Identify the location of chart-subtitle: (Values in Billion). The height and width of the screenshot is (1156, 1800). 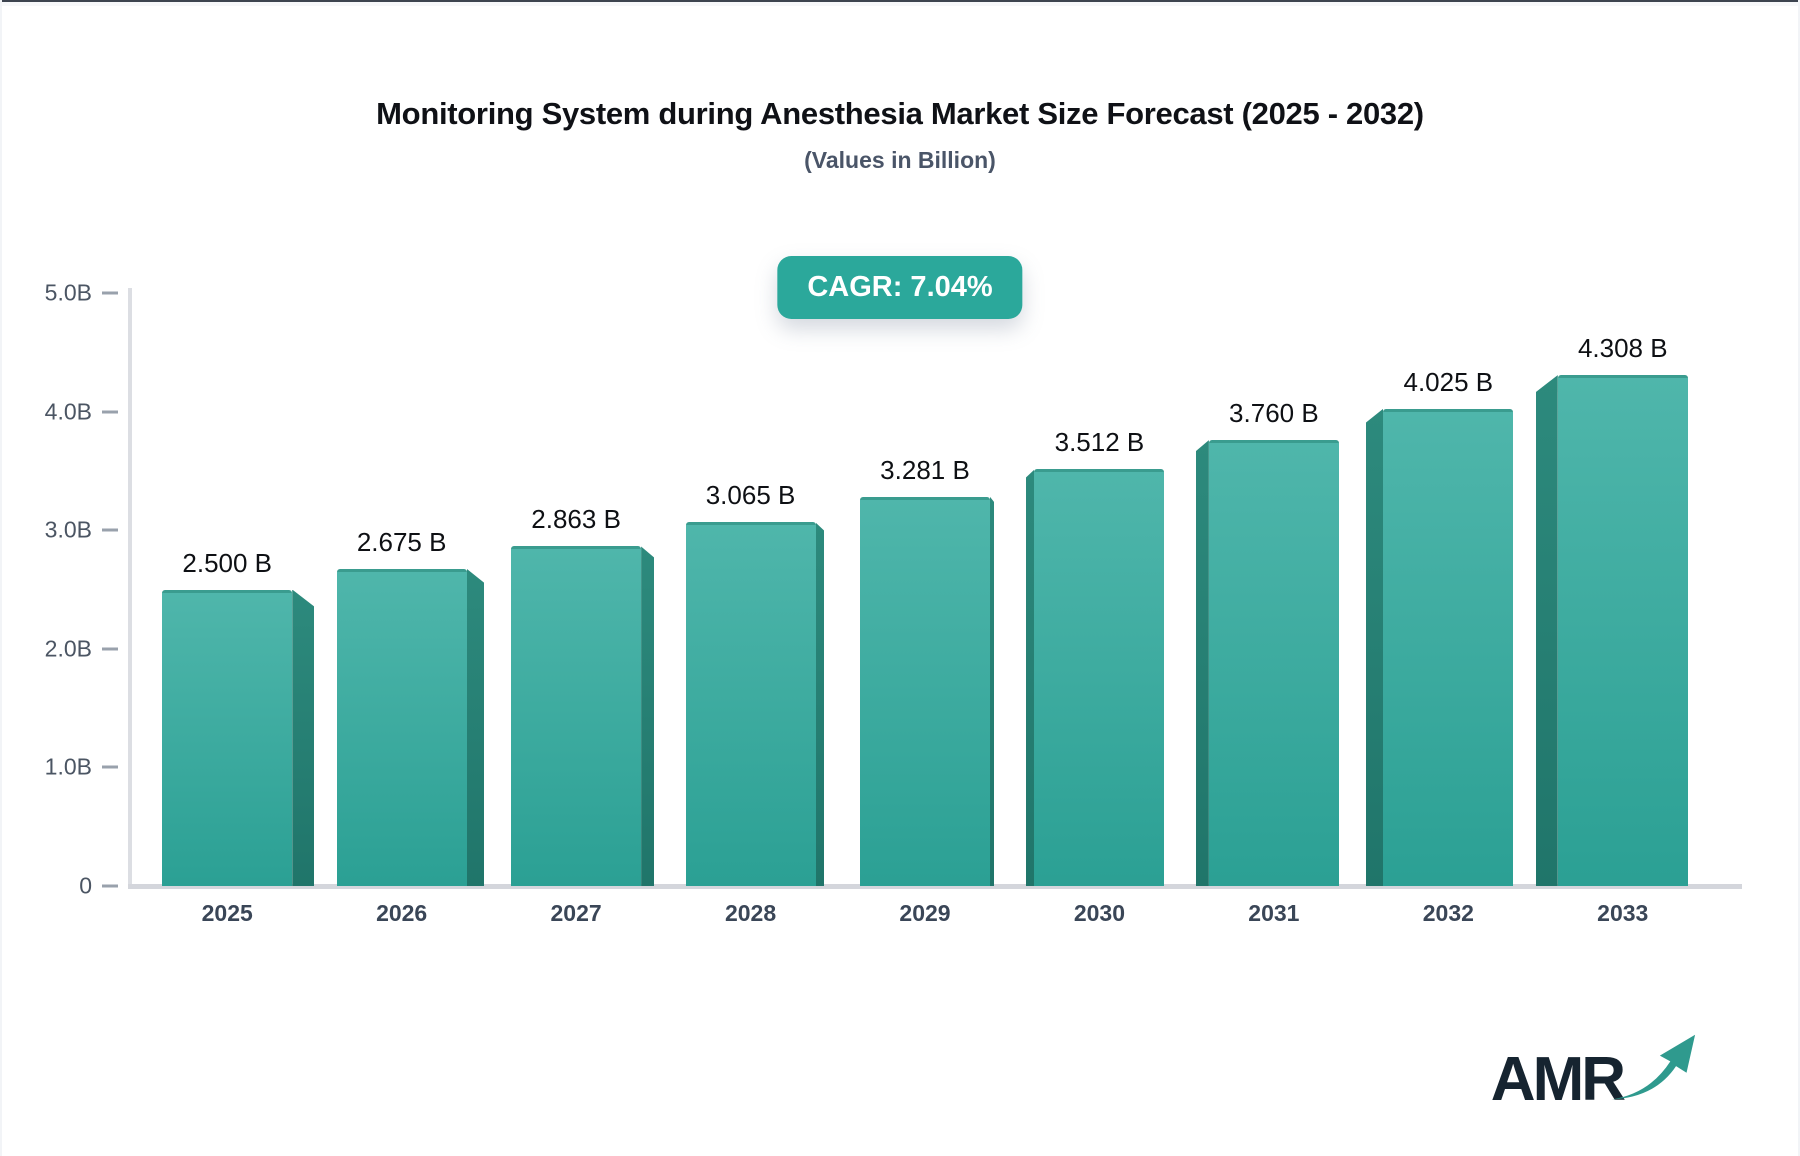
(900, 160).